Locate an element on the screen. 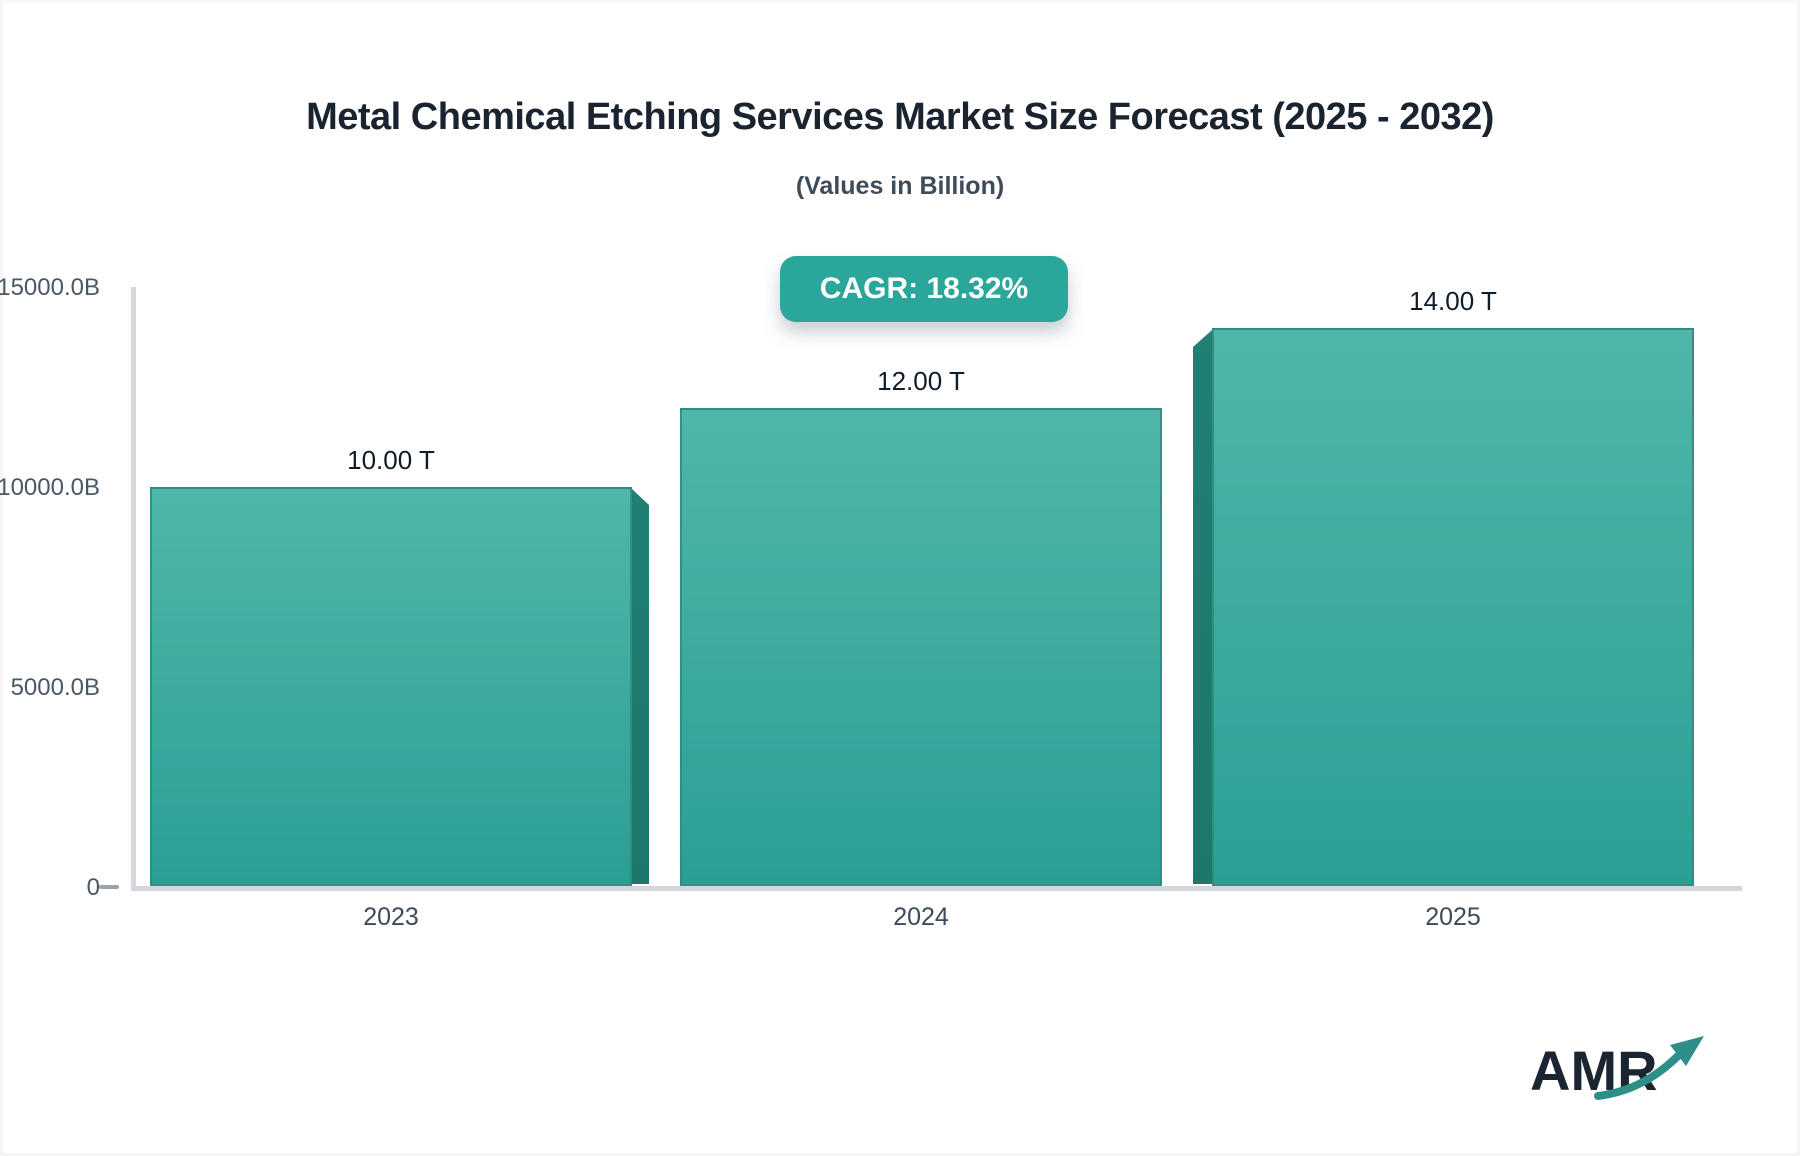 The width and height of the screenshot is (1800, 1156). chart-subtitle: (Values in Billion) is located at coordinates (900, 186).